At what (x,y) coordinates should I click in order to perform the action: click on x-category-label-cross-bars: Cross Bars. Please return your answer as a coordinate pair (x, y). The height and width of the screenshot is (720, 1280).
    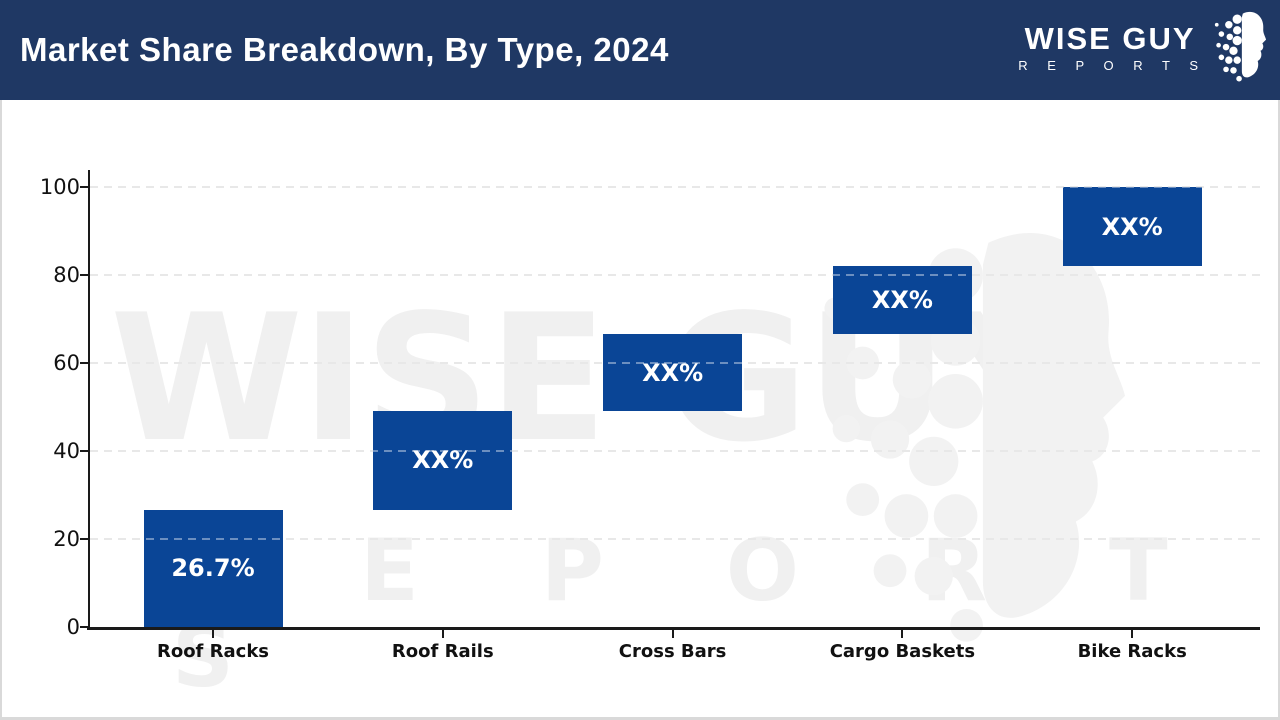
    Looking at the image, I should click on (672, 651).